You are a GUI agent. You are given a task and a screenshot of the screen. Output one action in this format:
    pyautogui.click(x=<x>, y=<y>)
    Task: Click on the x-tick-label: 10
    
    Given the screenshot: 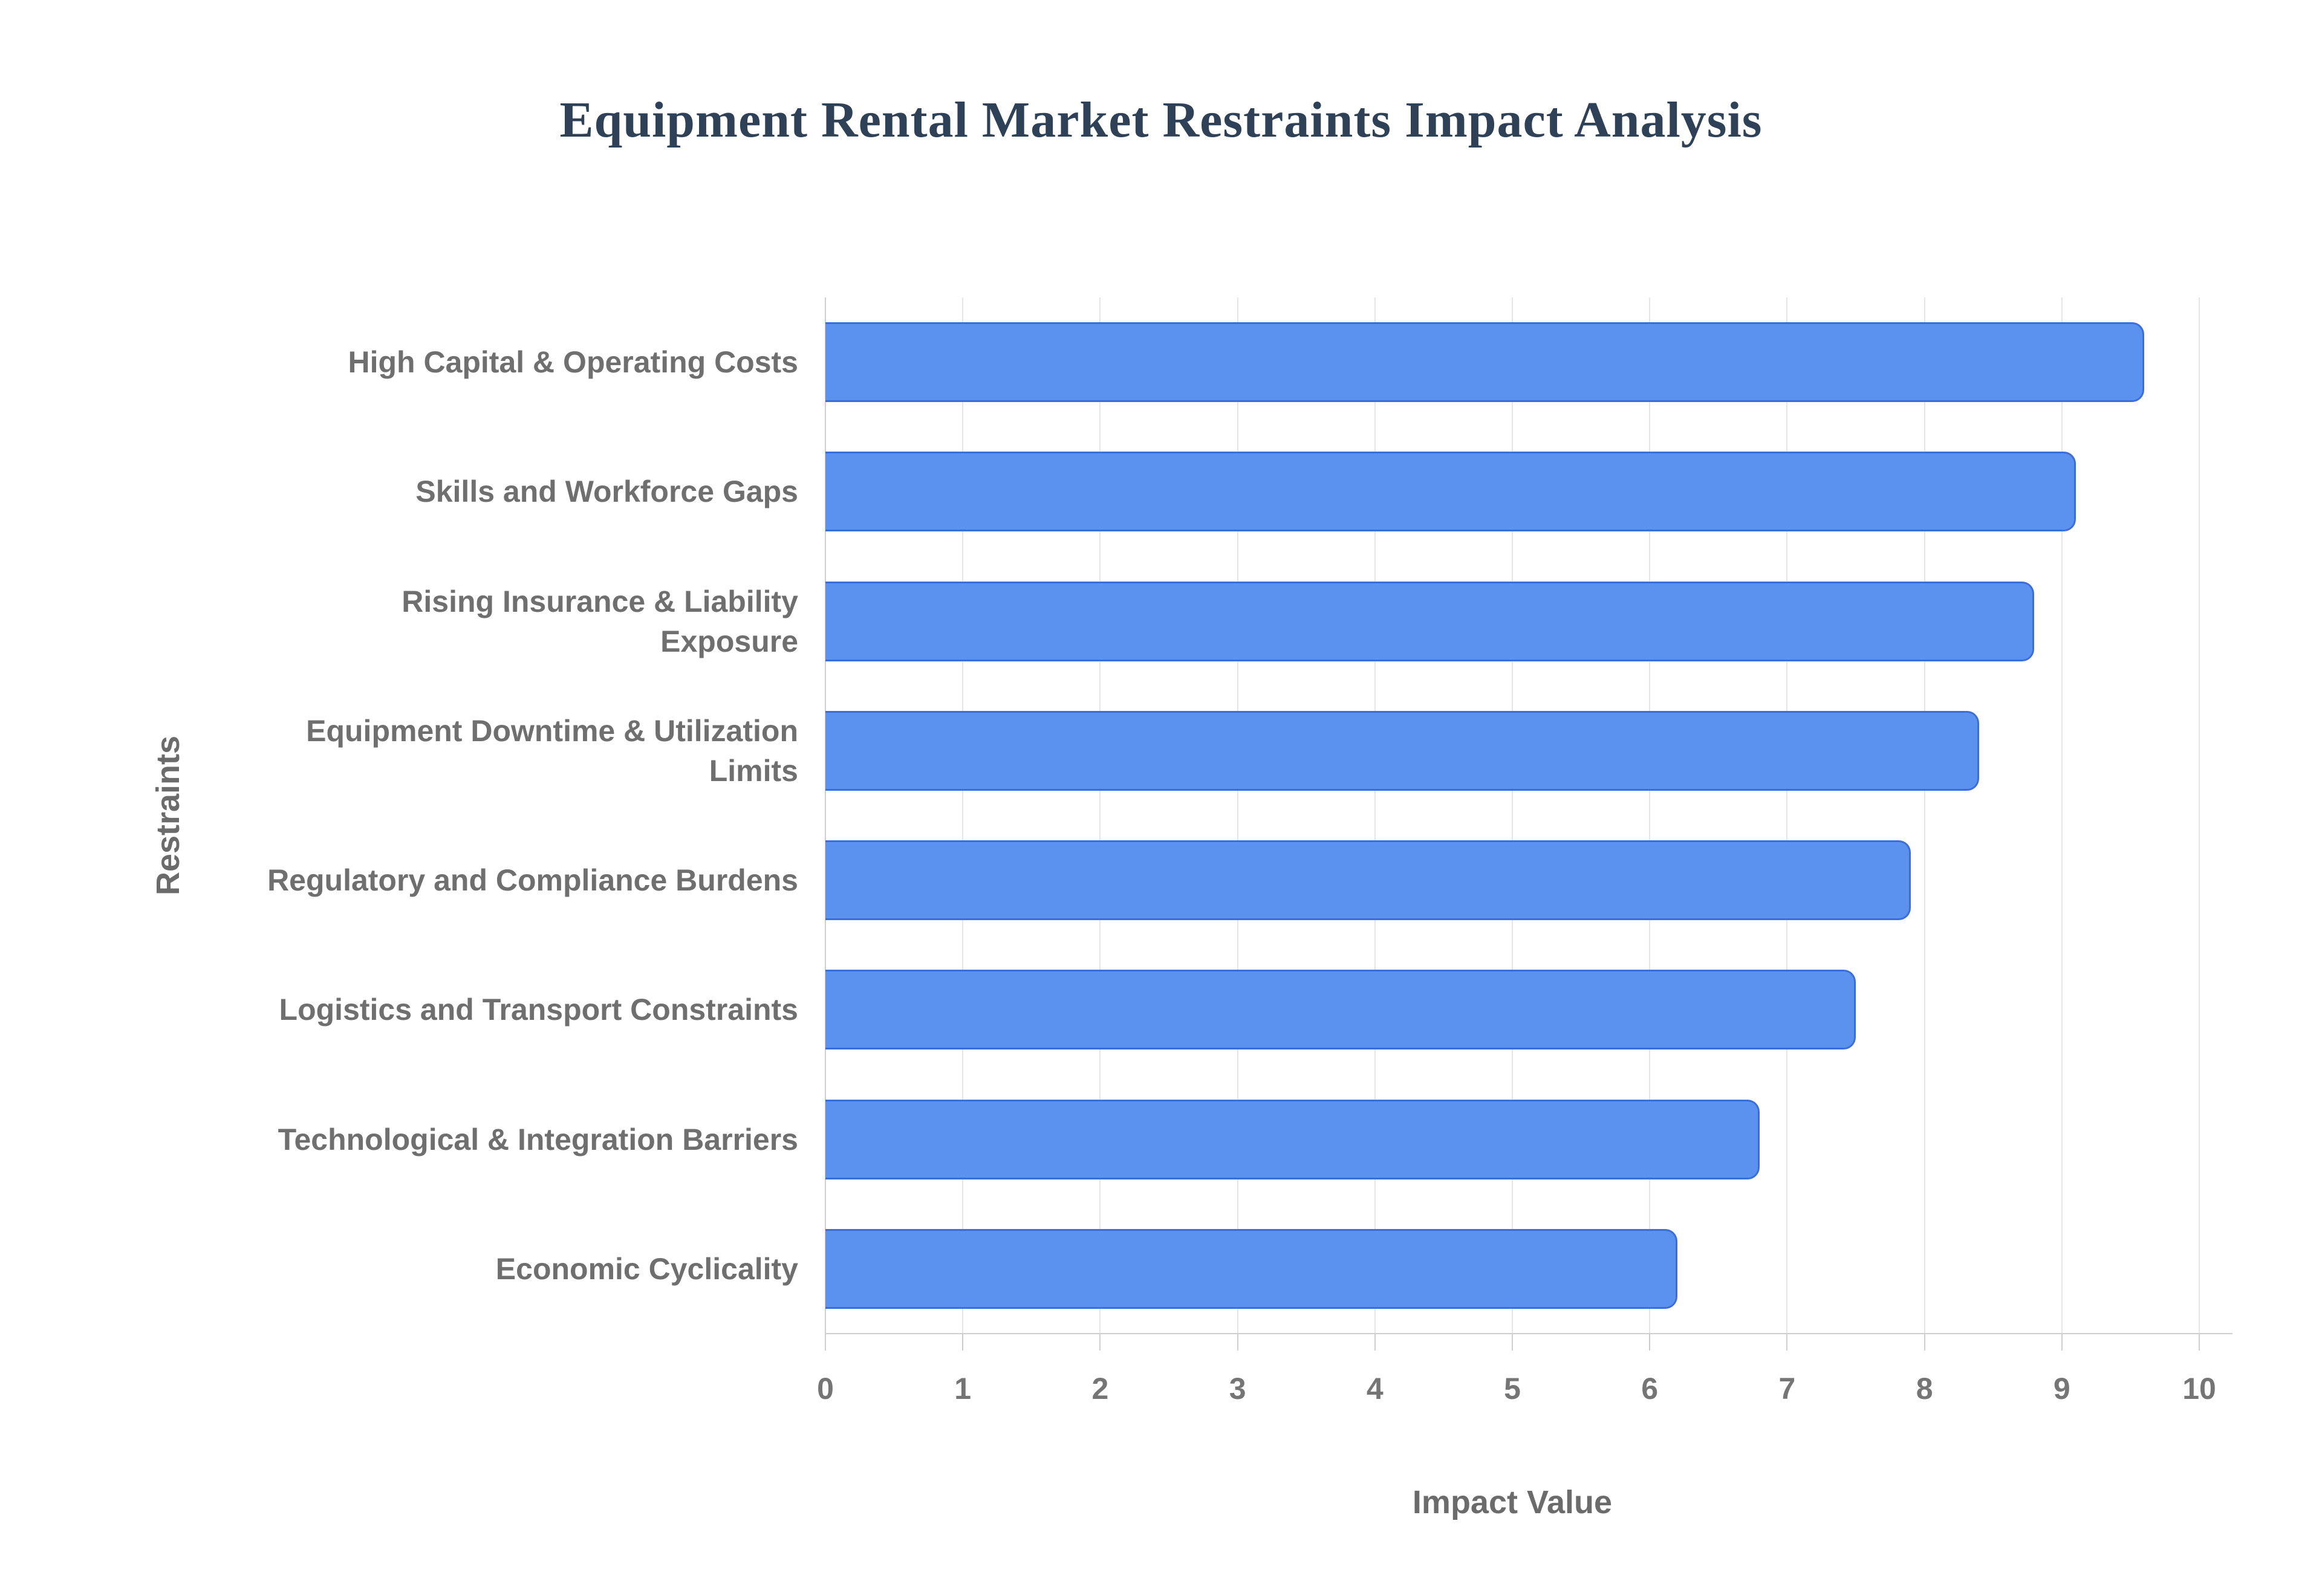 What is the action you would take?
    pyautogui.click(x=2199, y=1389)
    